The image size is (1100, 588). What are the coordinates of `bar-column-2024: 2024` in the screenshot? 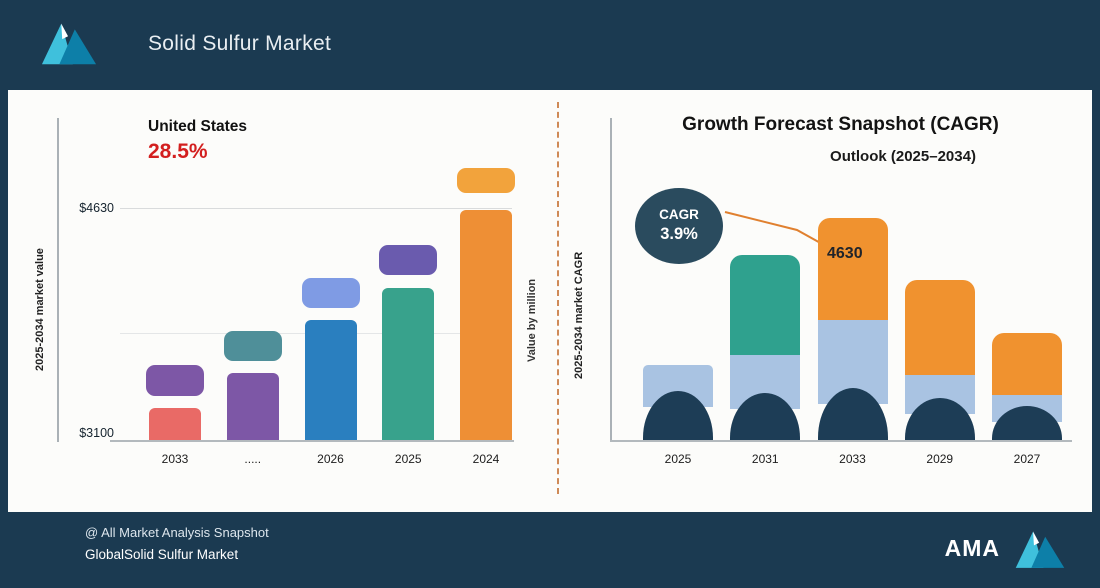 It's located at (486, 317).